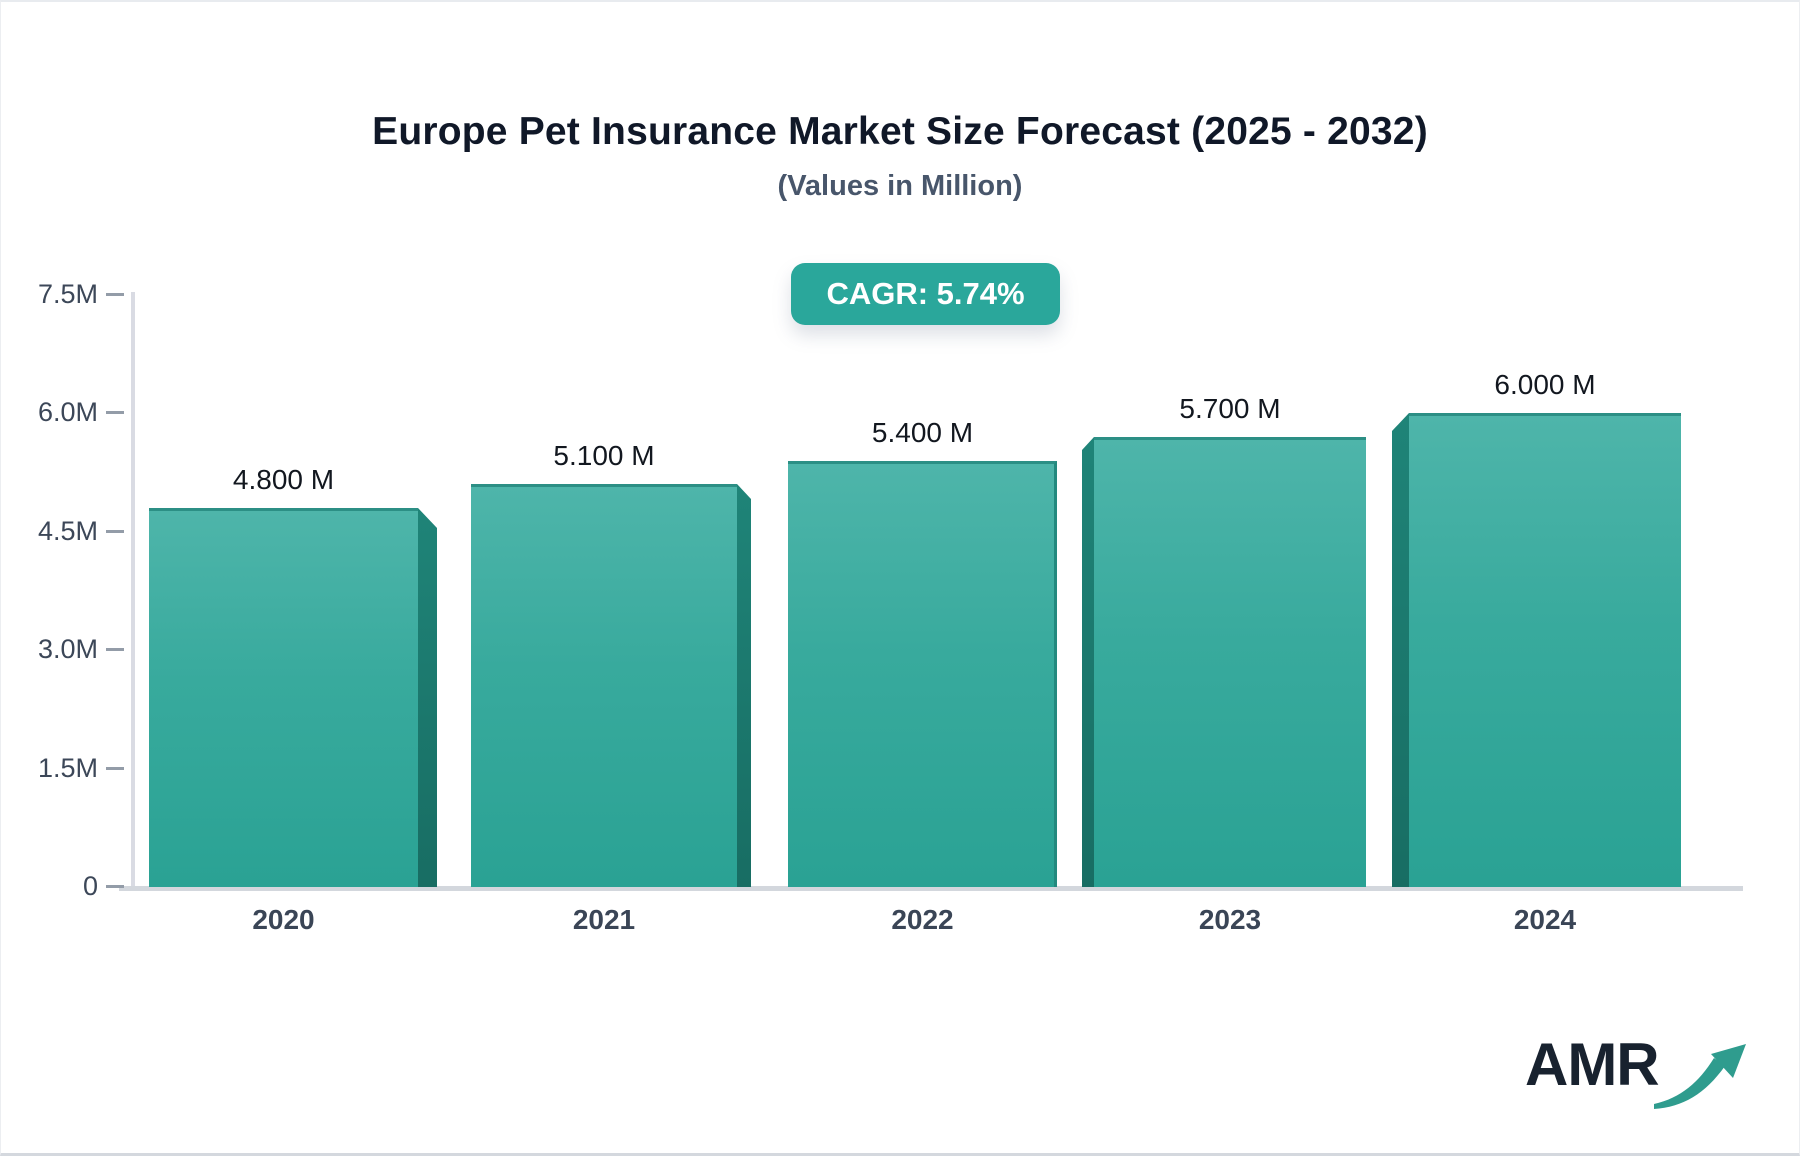  I want to click on bar-side-face-2020, so click(427, 697).